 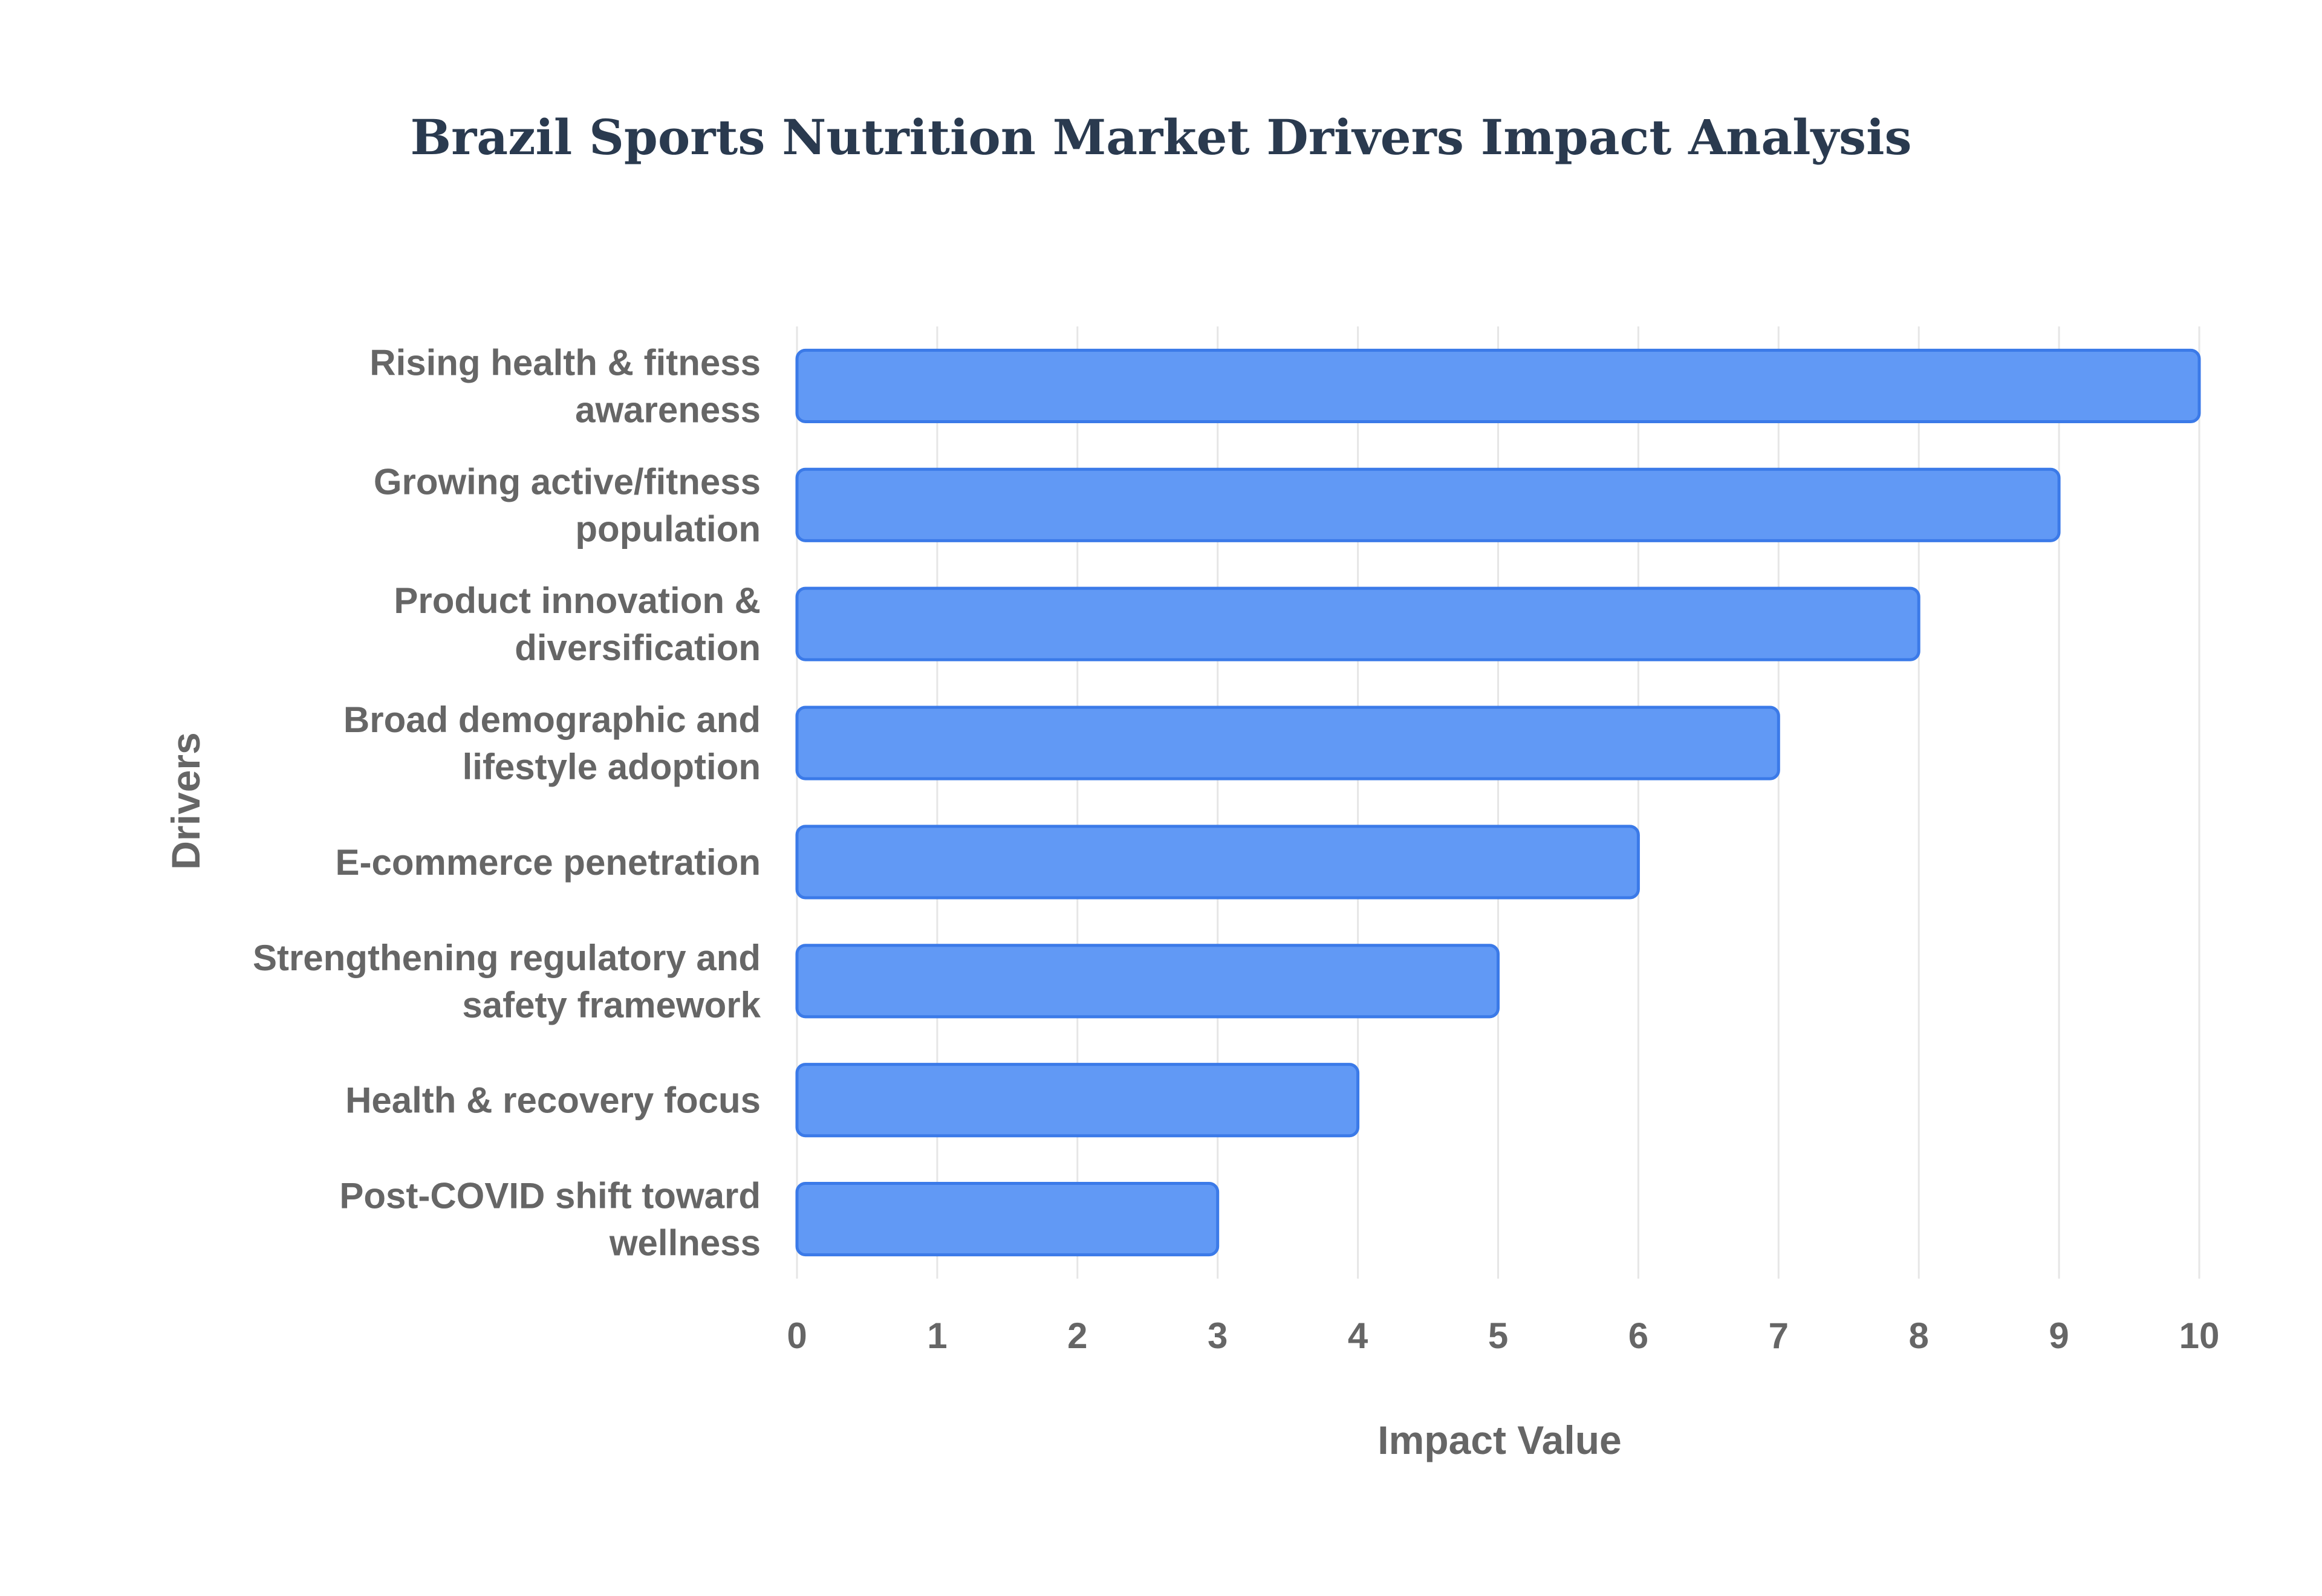 I want to click on x-tick-labels: 0 1 2 3 4 5 6 7 8 9 10, so click(x=1503, y=1335).